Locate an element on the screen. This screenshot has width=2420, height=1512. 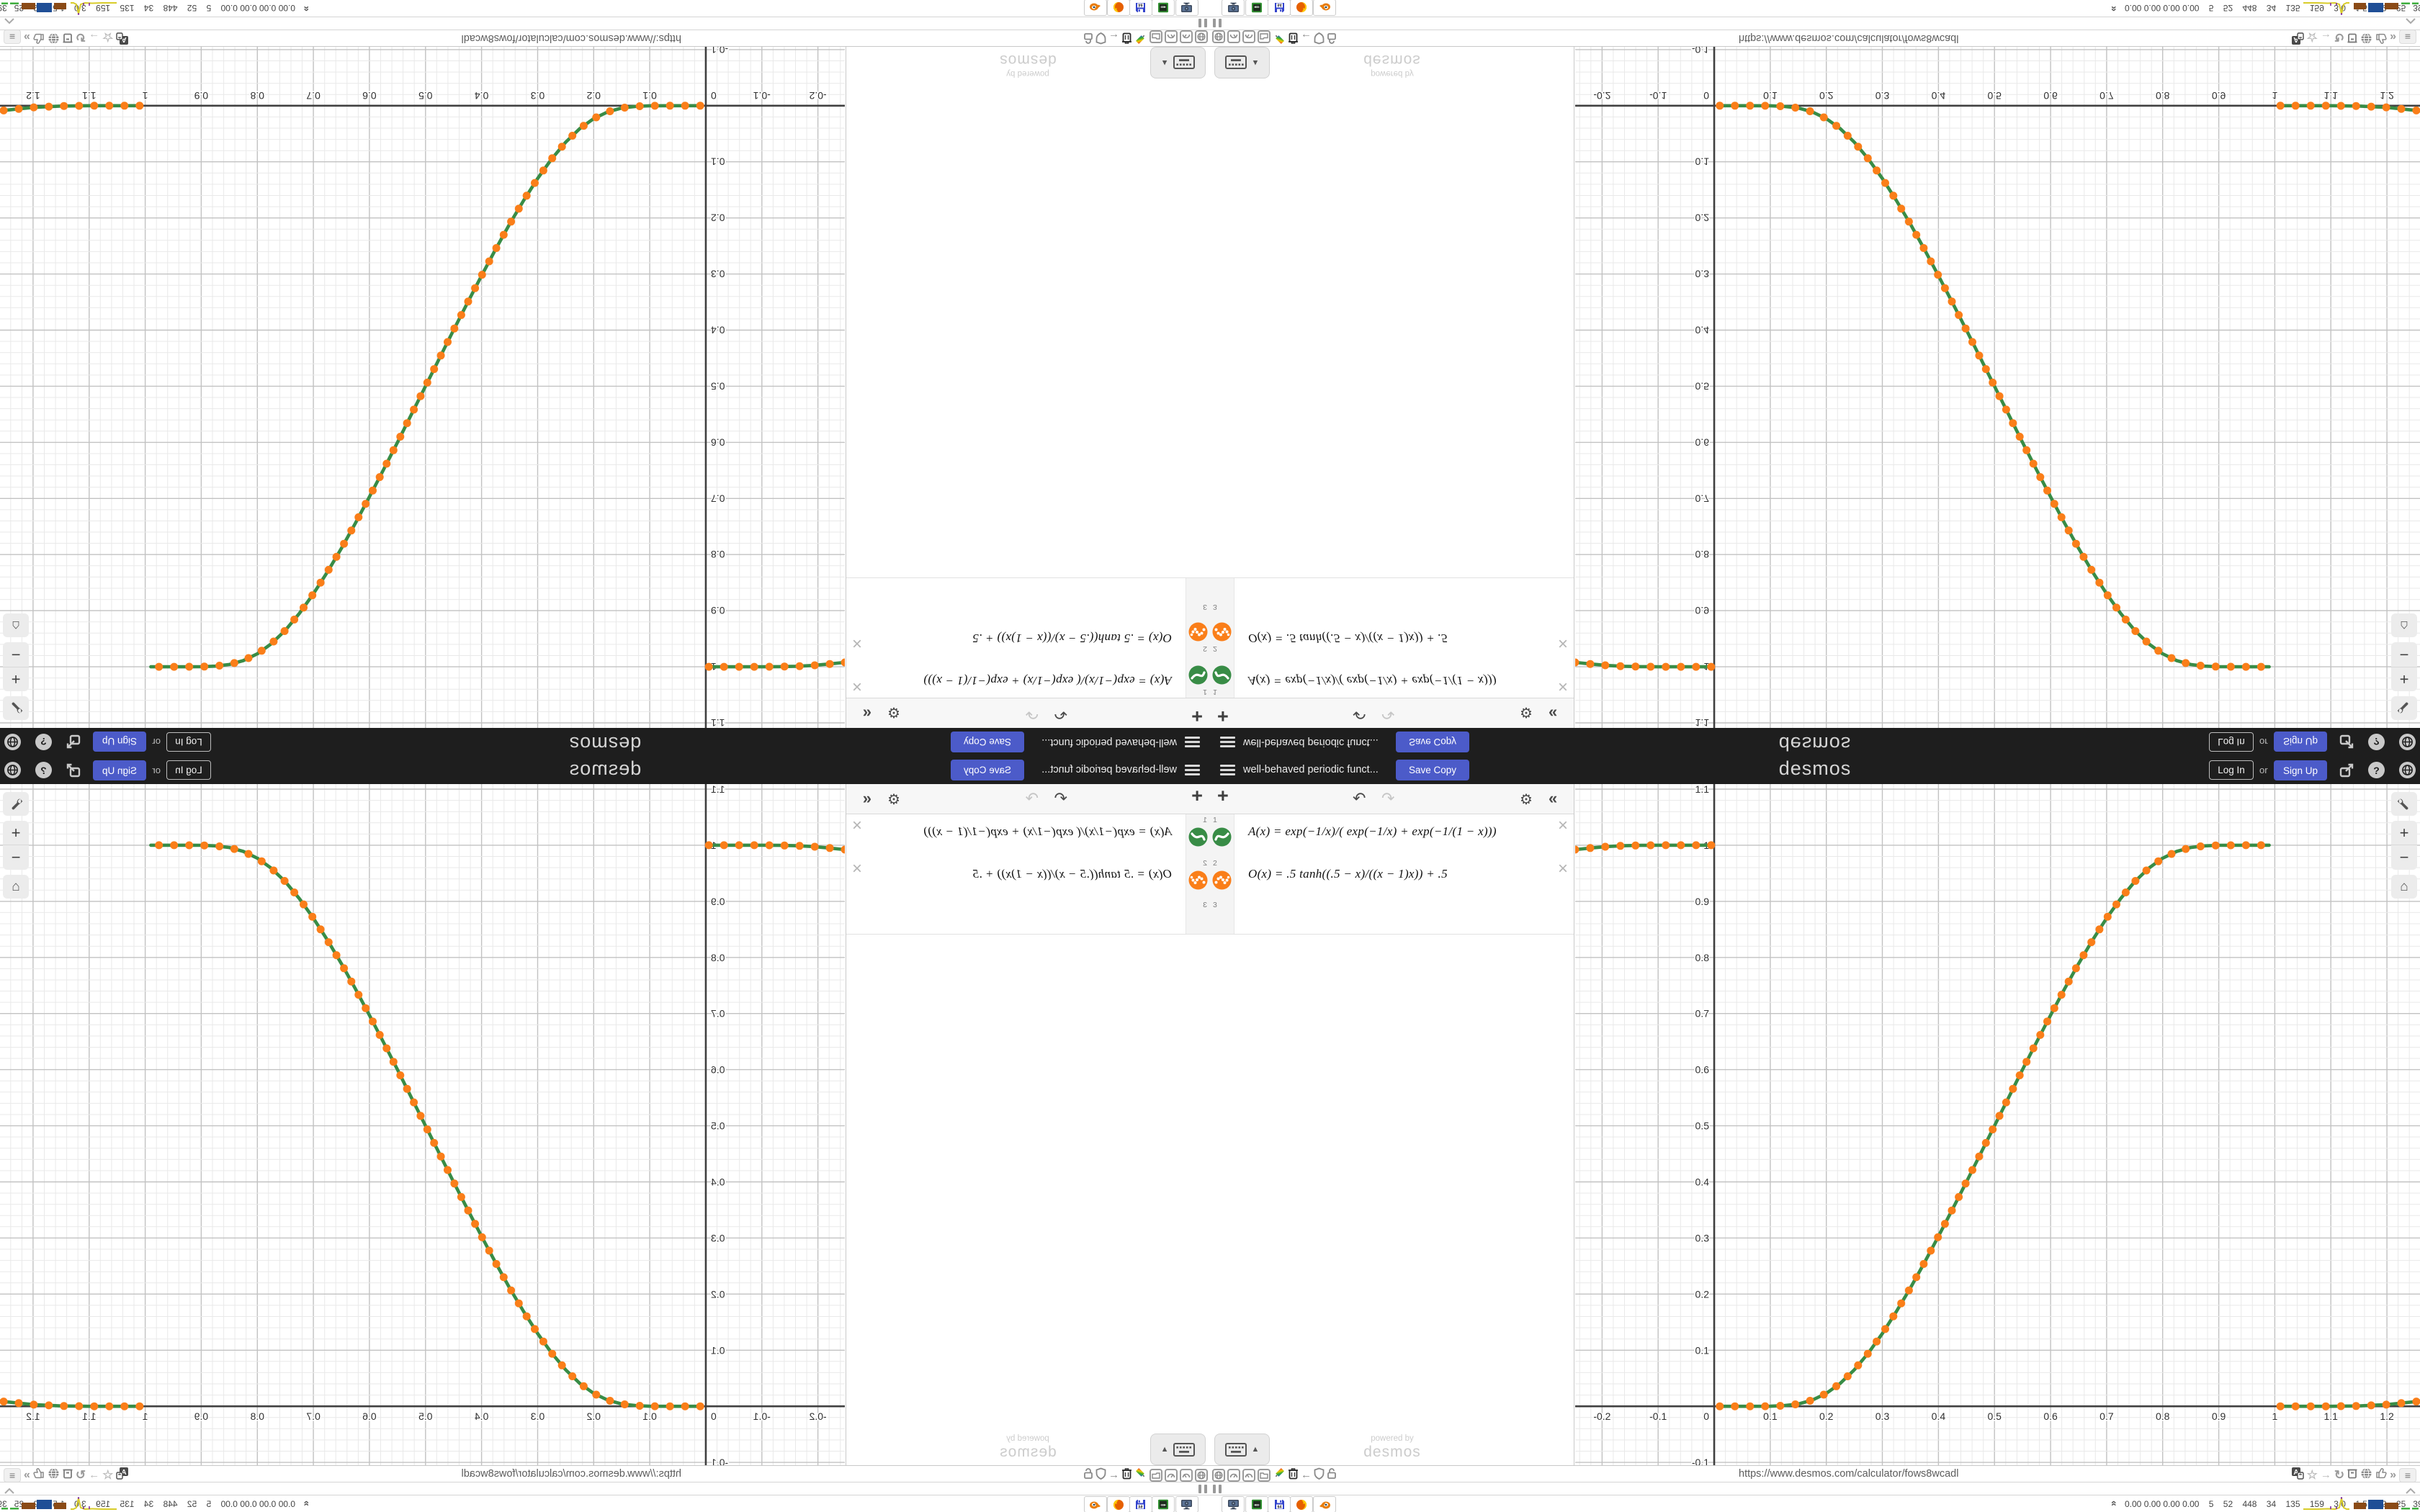
undo-icon: ↶ is located at coordinates (1060, 798).